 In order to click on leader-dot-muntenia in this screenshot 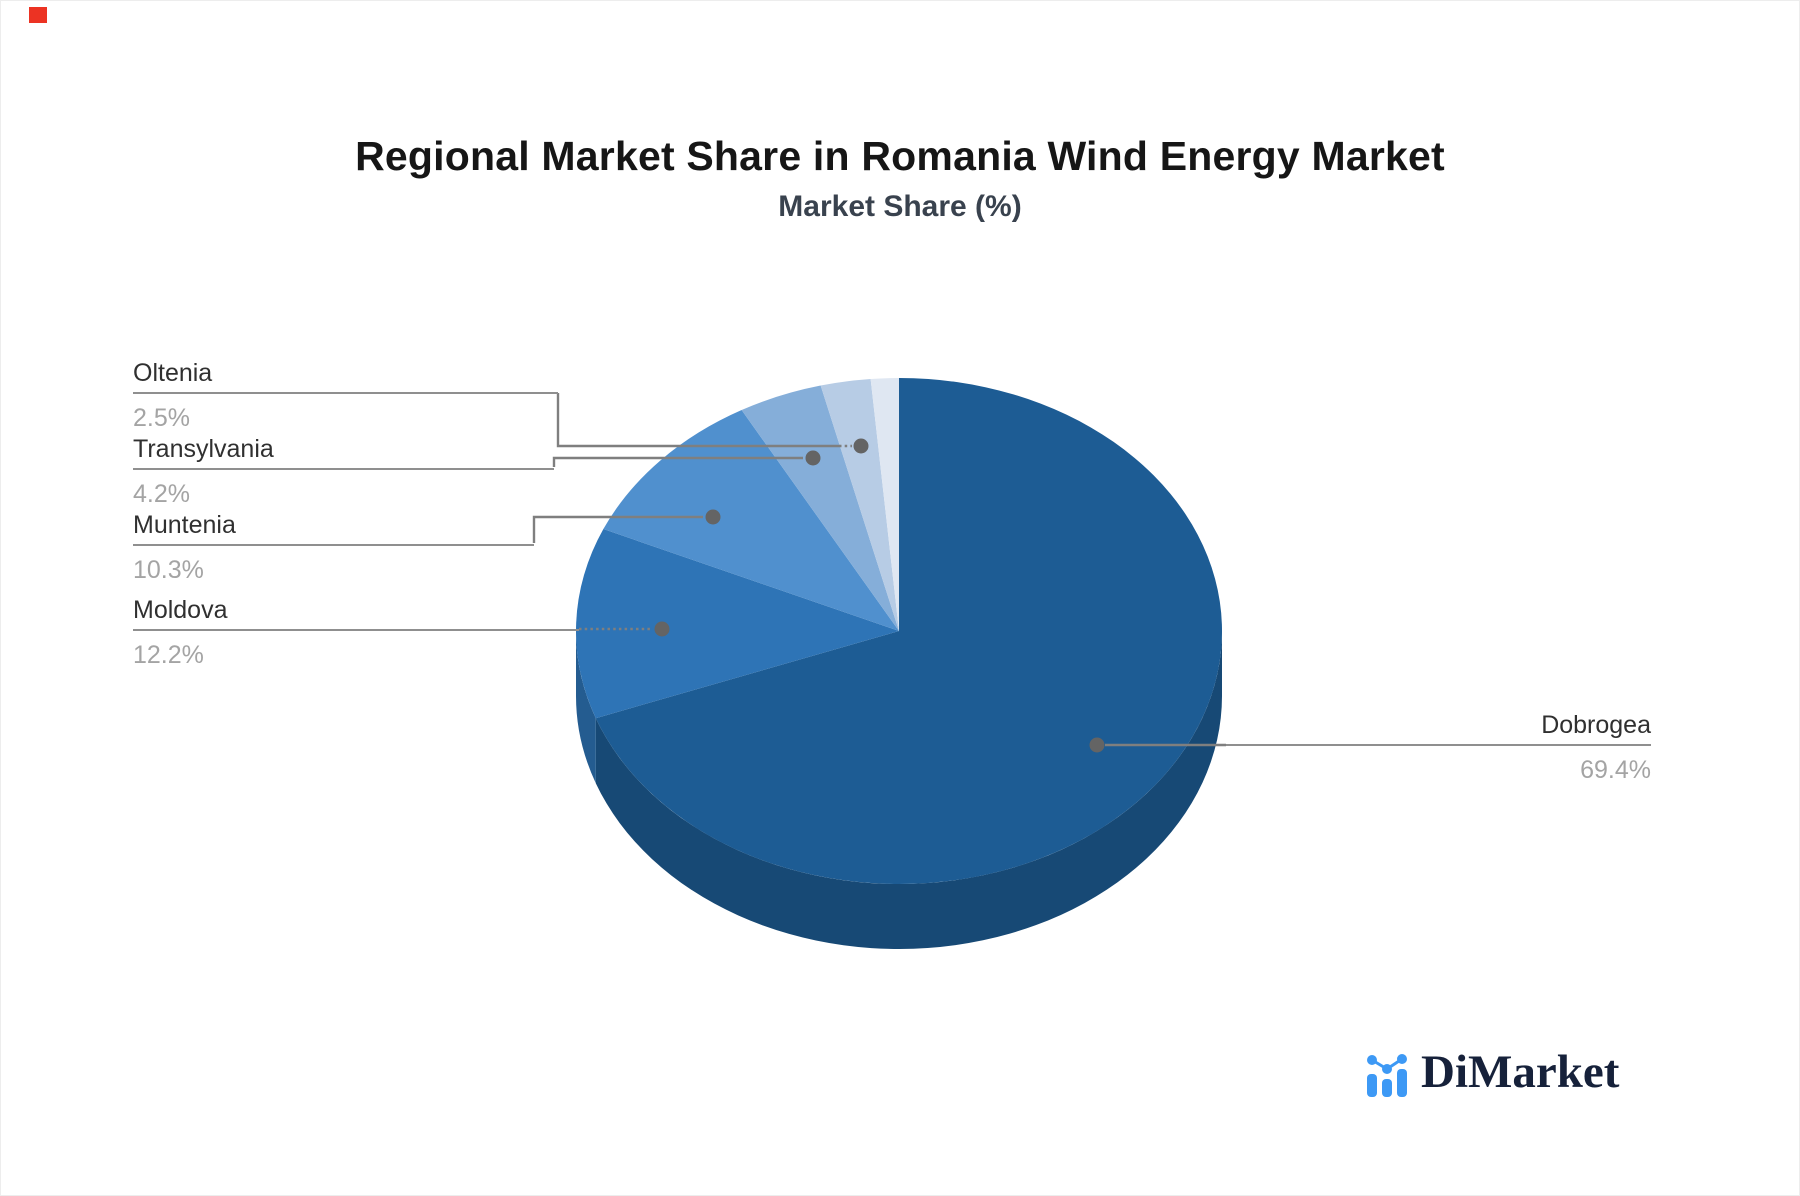, I will do `click(713, 517)`.